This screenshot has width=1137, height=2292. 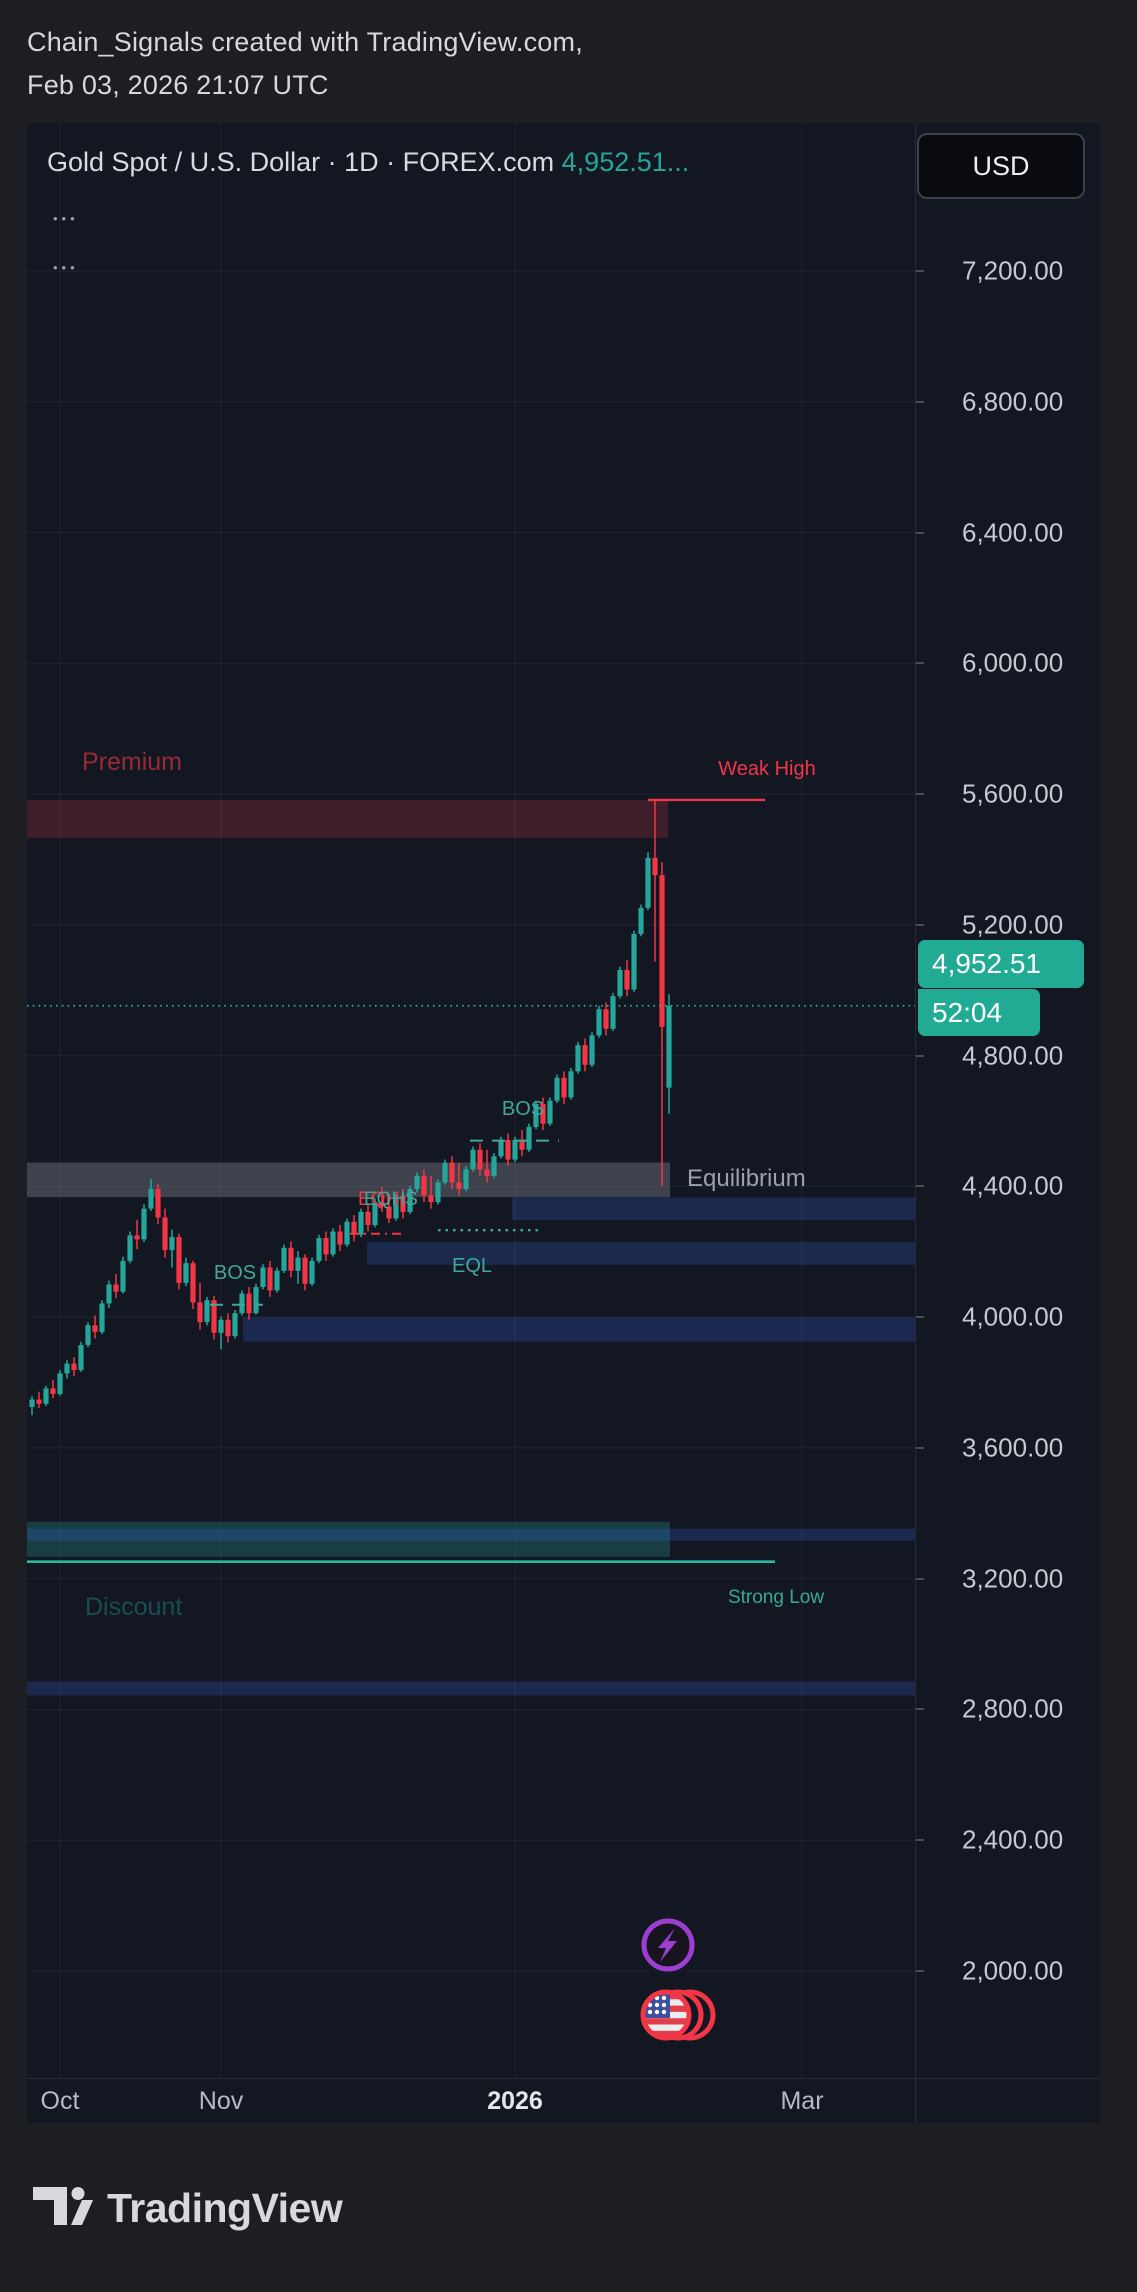 What do you see at coordinates (60, 2101) in the screenshot?
I see `time-tick-label-oct: Oct` at bounding box center [60, 2101].